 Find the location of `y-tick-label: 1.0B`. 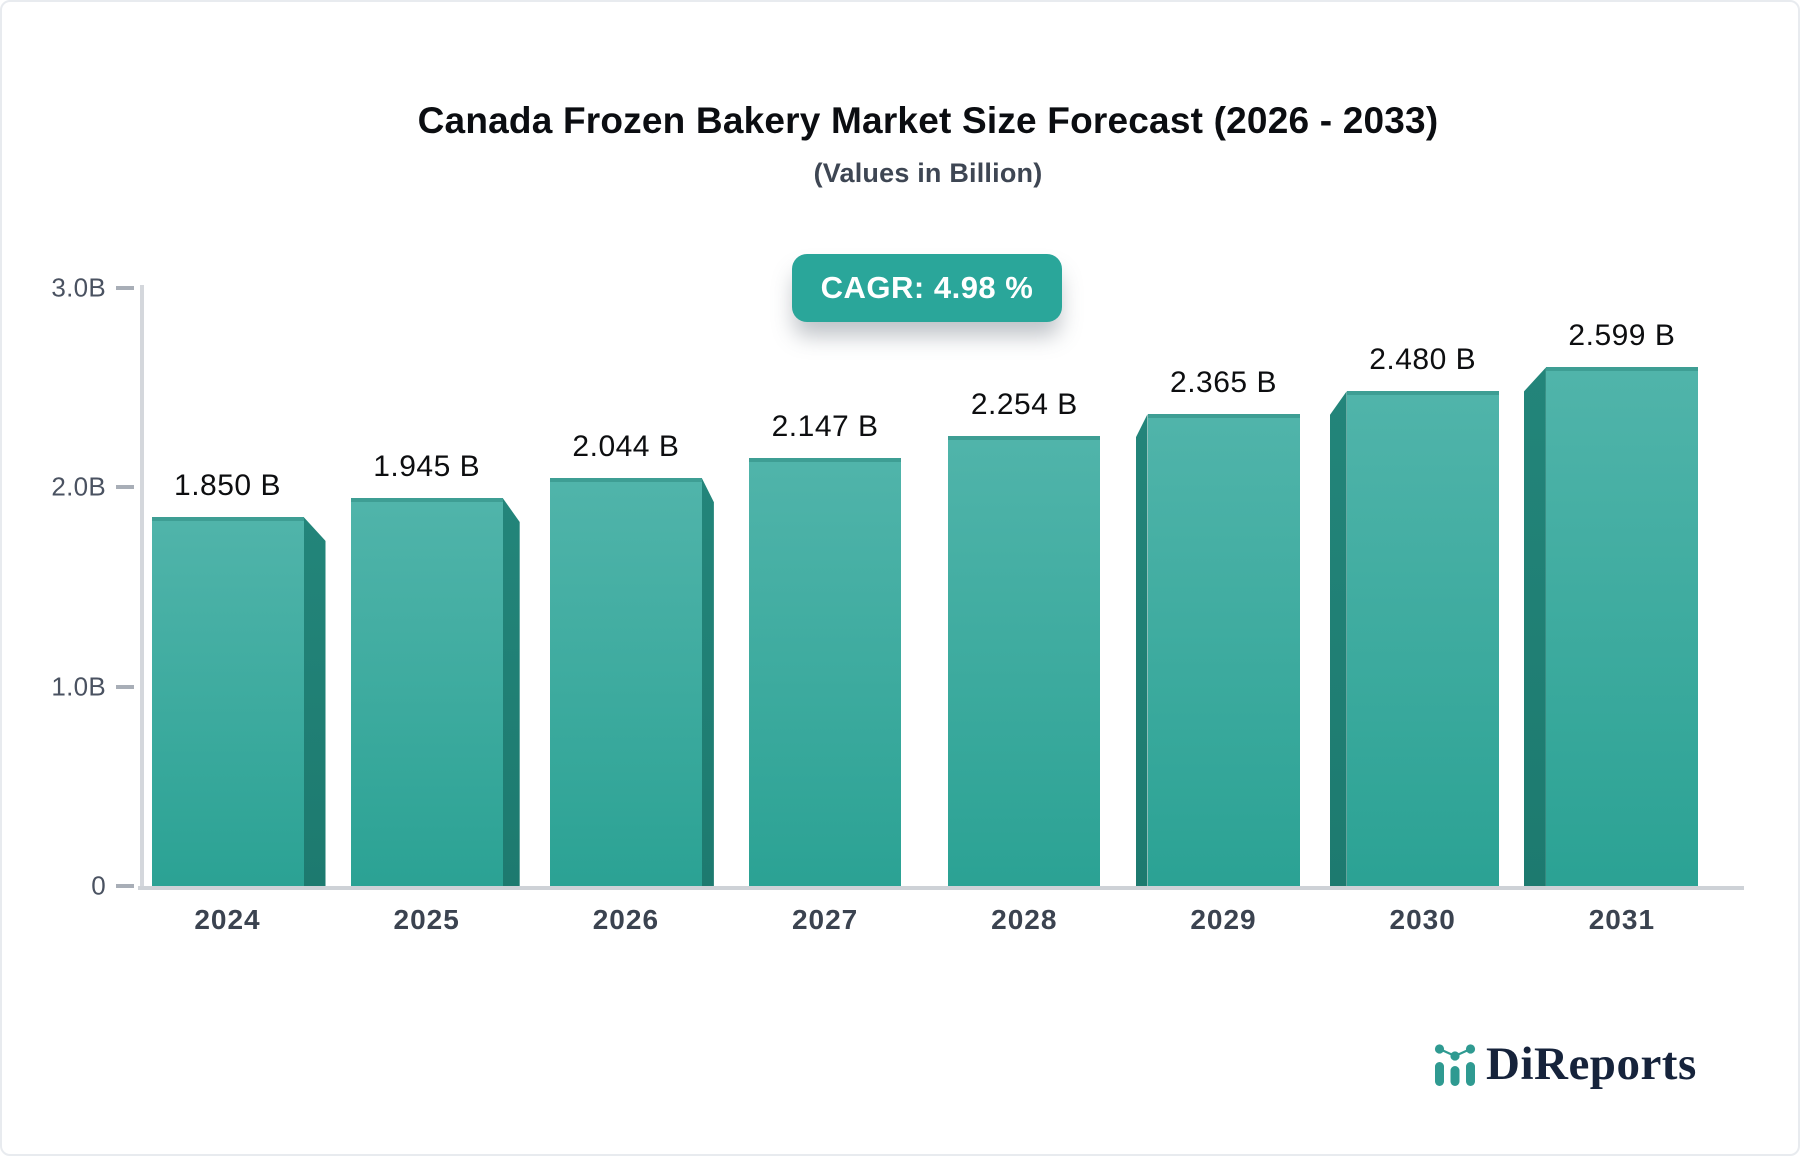

y-tick-label: 1.0B is located at coordinates (78, 686).